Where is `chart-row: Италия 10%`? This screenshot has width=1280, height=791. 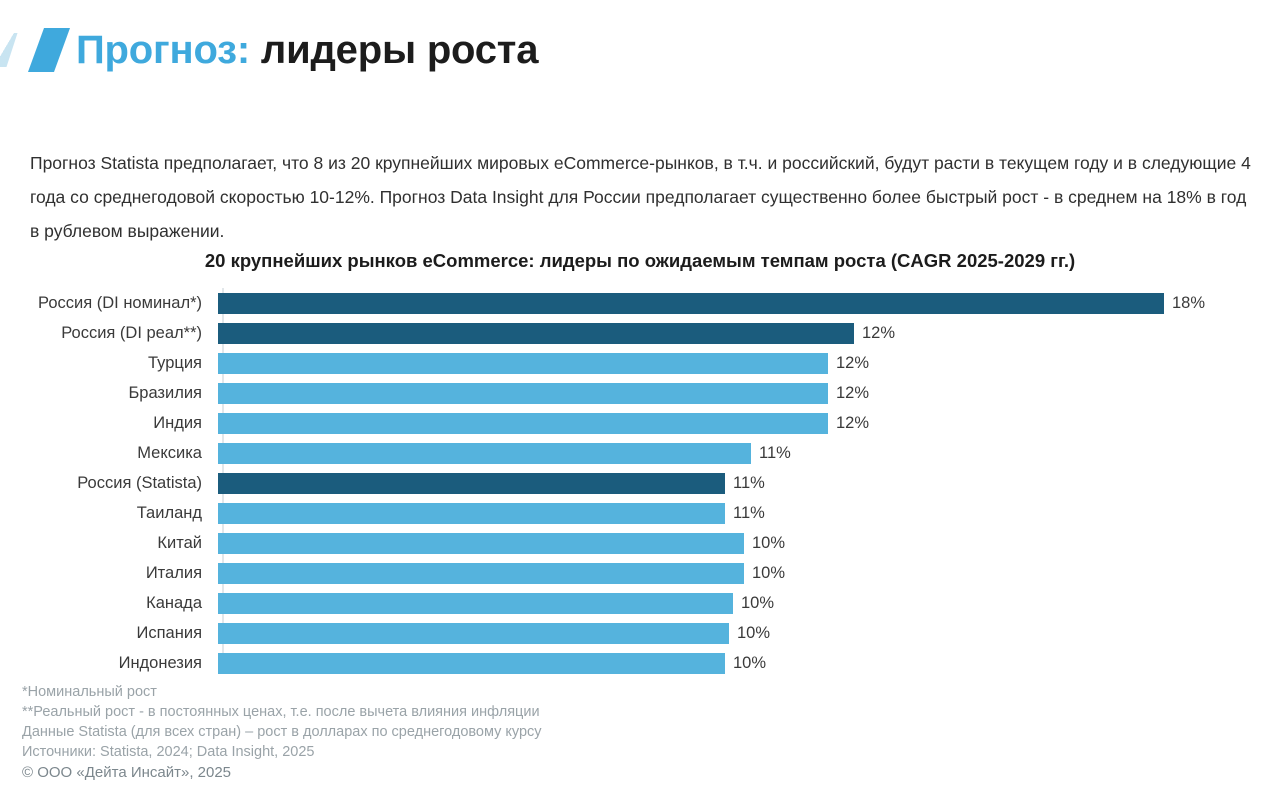 chart-row: Италия 10% is located at coordinates (640, 573).